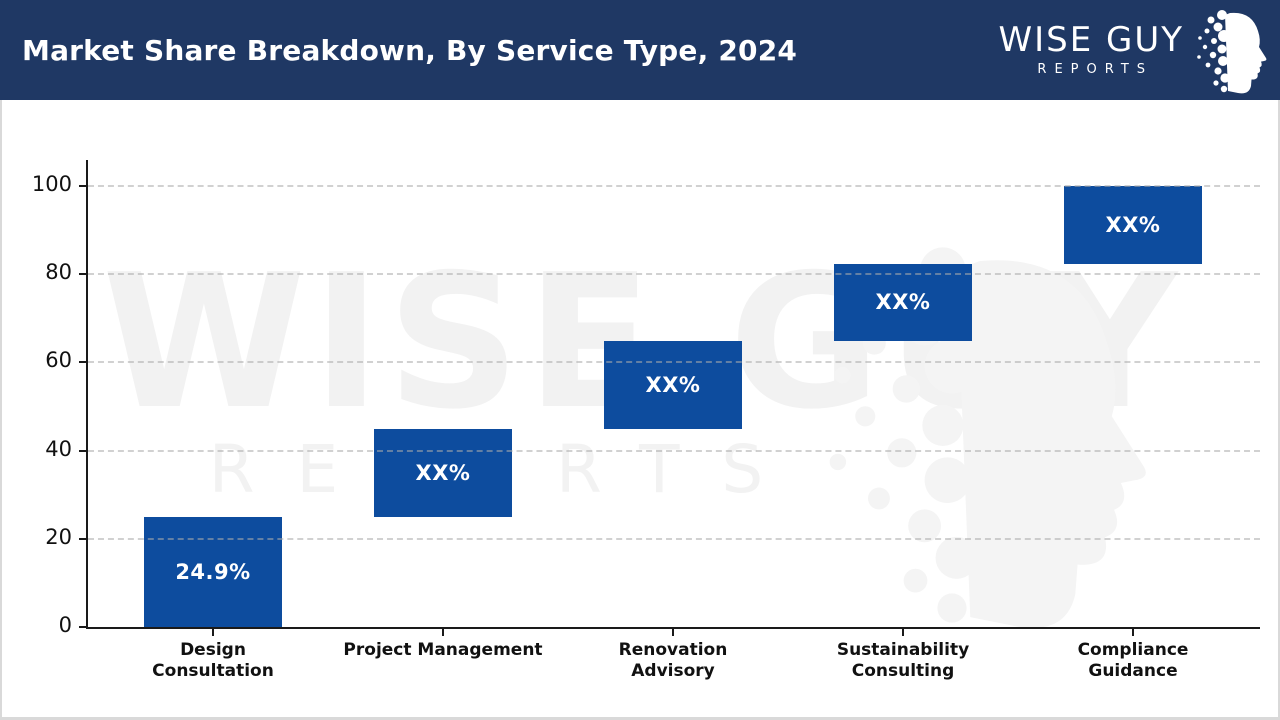 This screenshot has height=720, width=1280. I want to click on category-label-line: Sustainability, so click(903, 650).